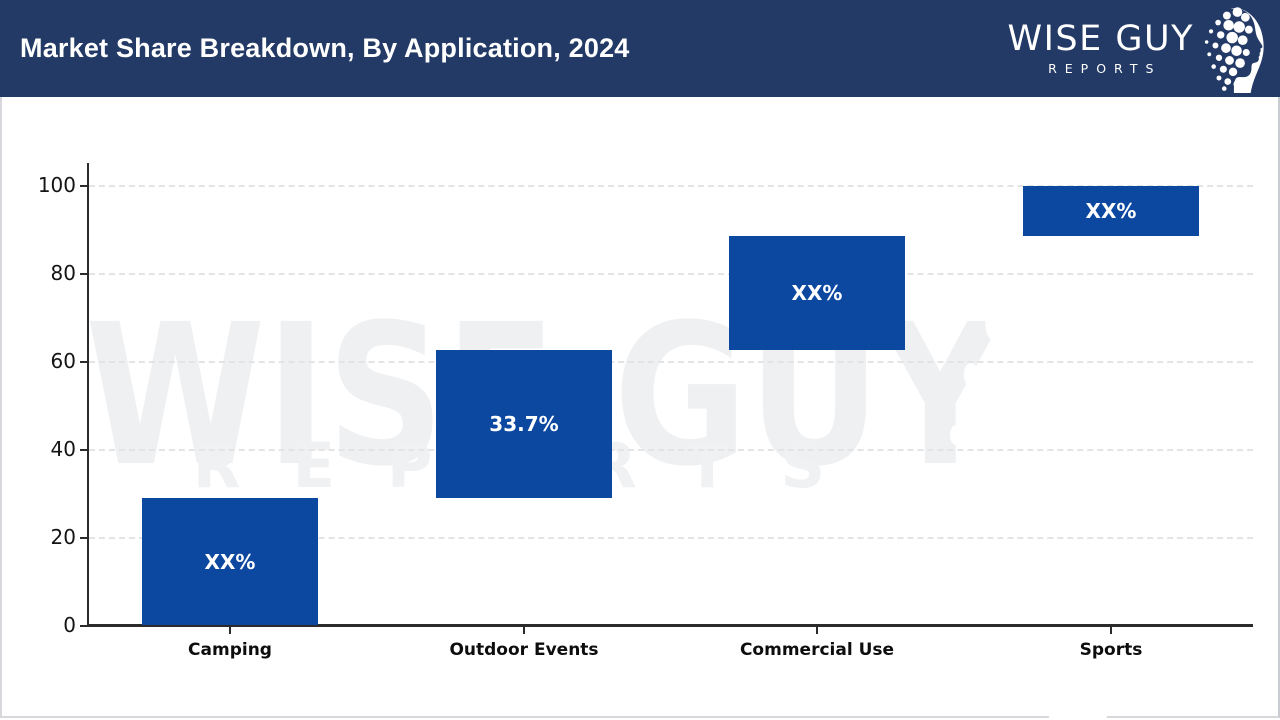 Image resolution: width=1280 pixels, height=720 pixels. I want to click on logo-subtitle: REPORTS, so click(1105, 68).